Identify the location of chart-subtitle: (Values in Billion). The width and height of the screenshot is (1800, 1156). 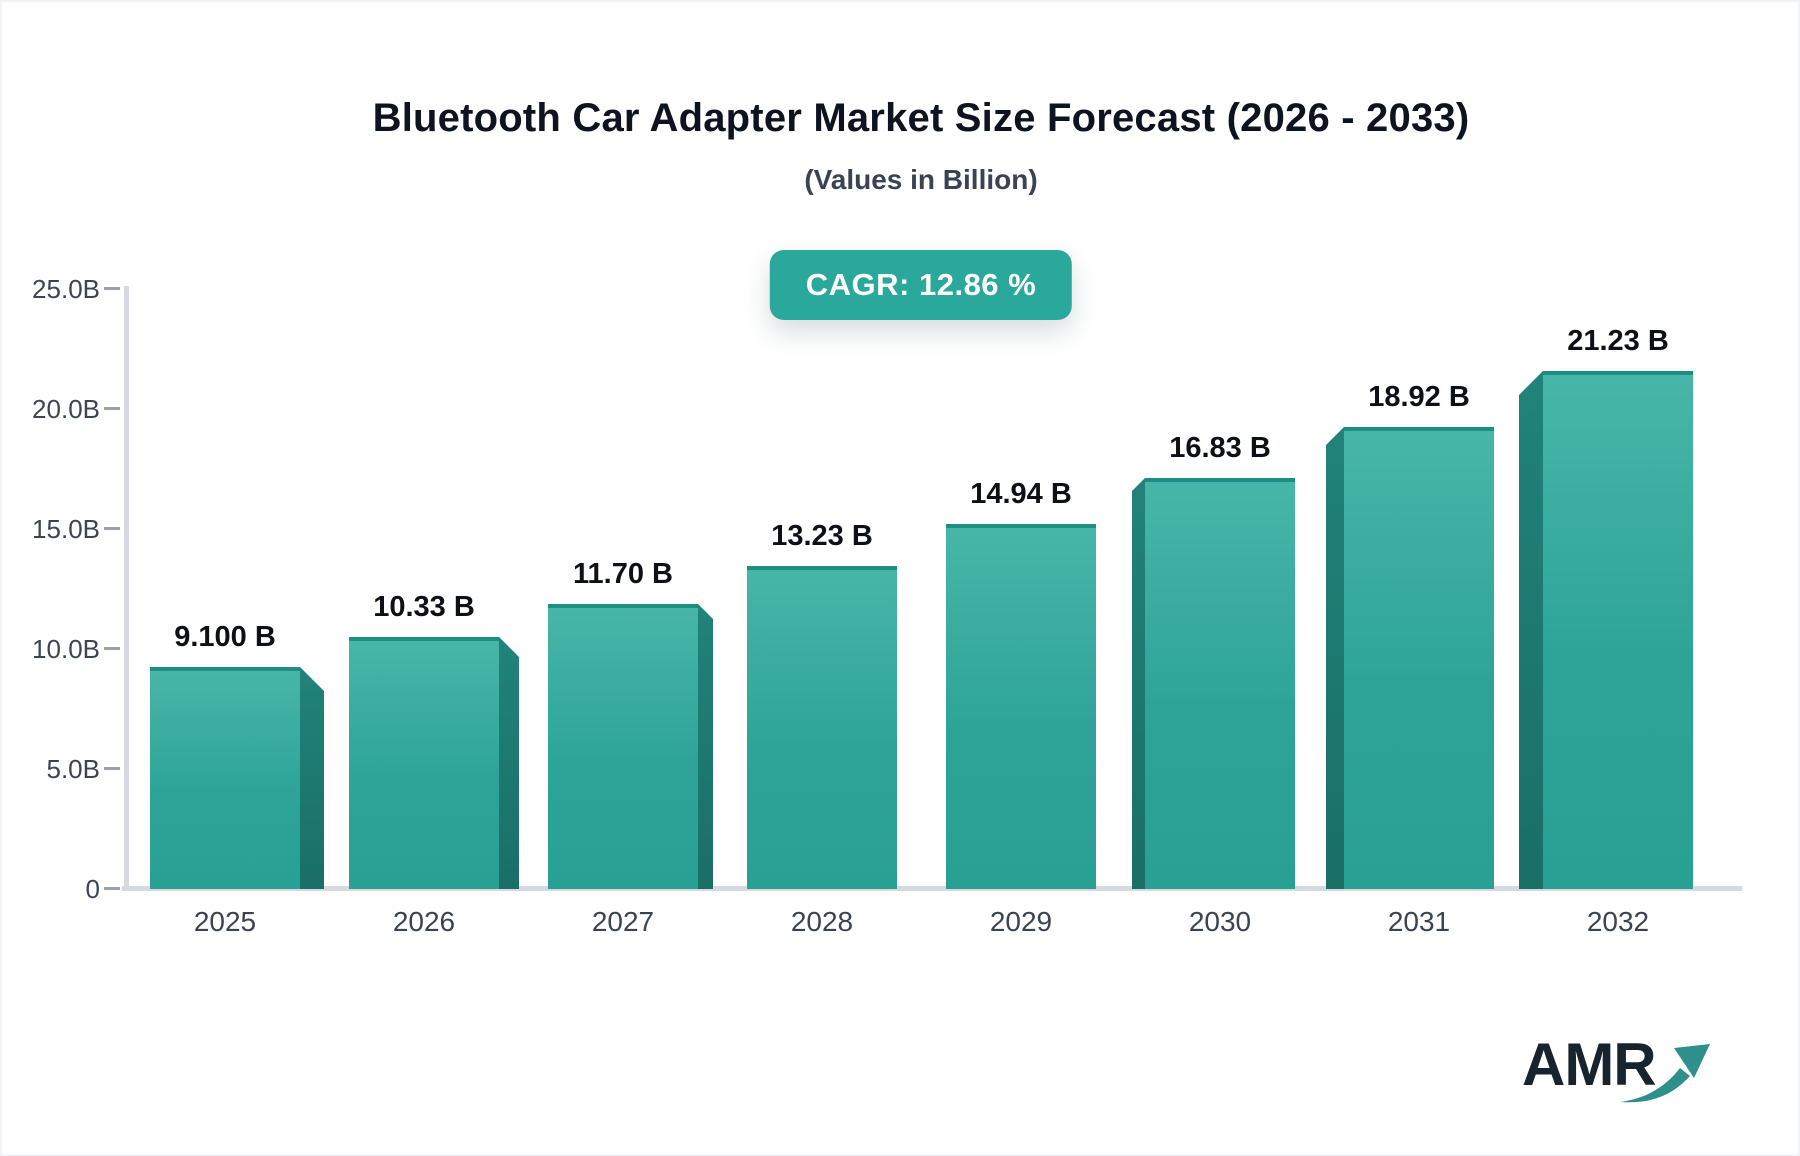
(921, 179).